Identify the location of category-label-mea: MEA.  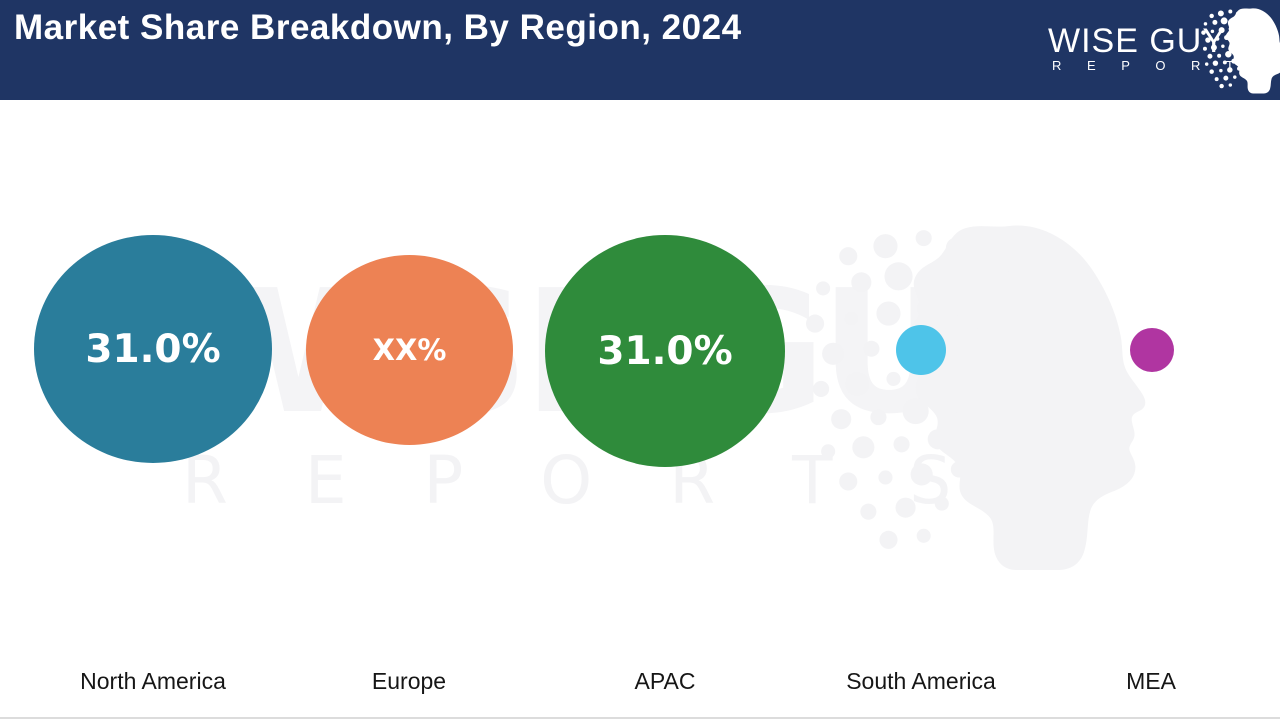
(1151, 681).